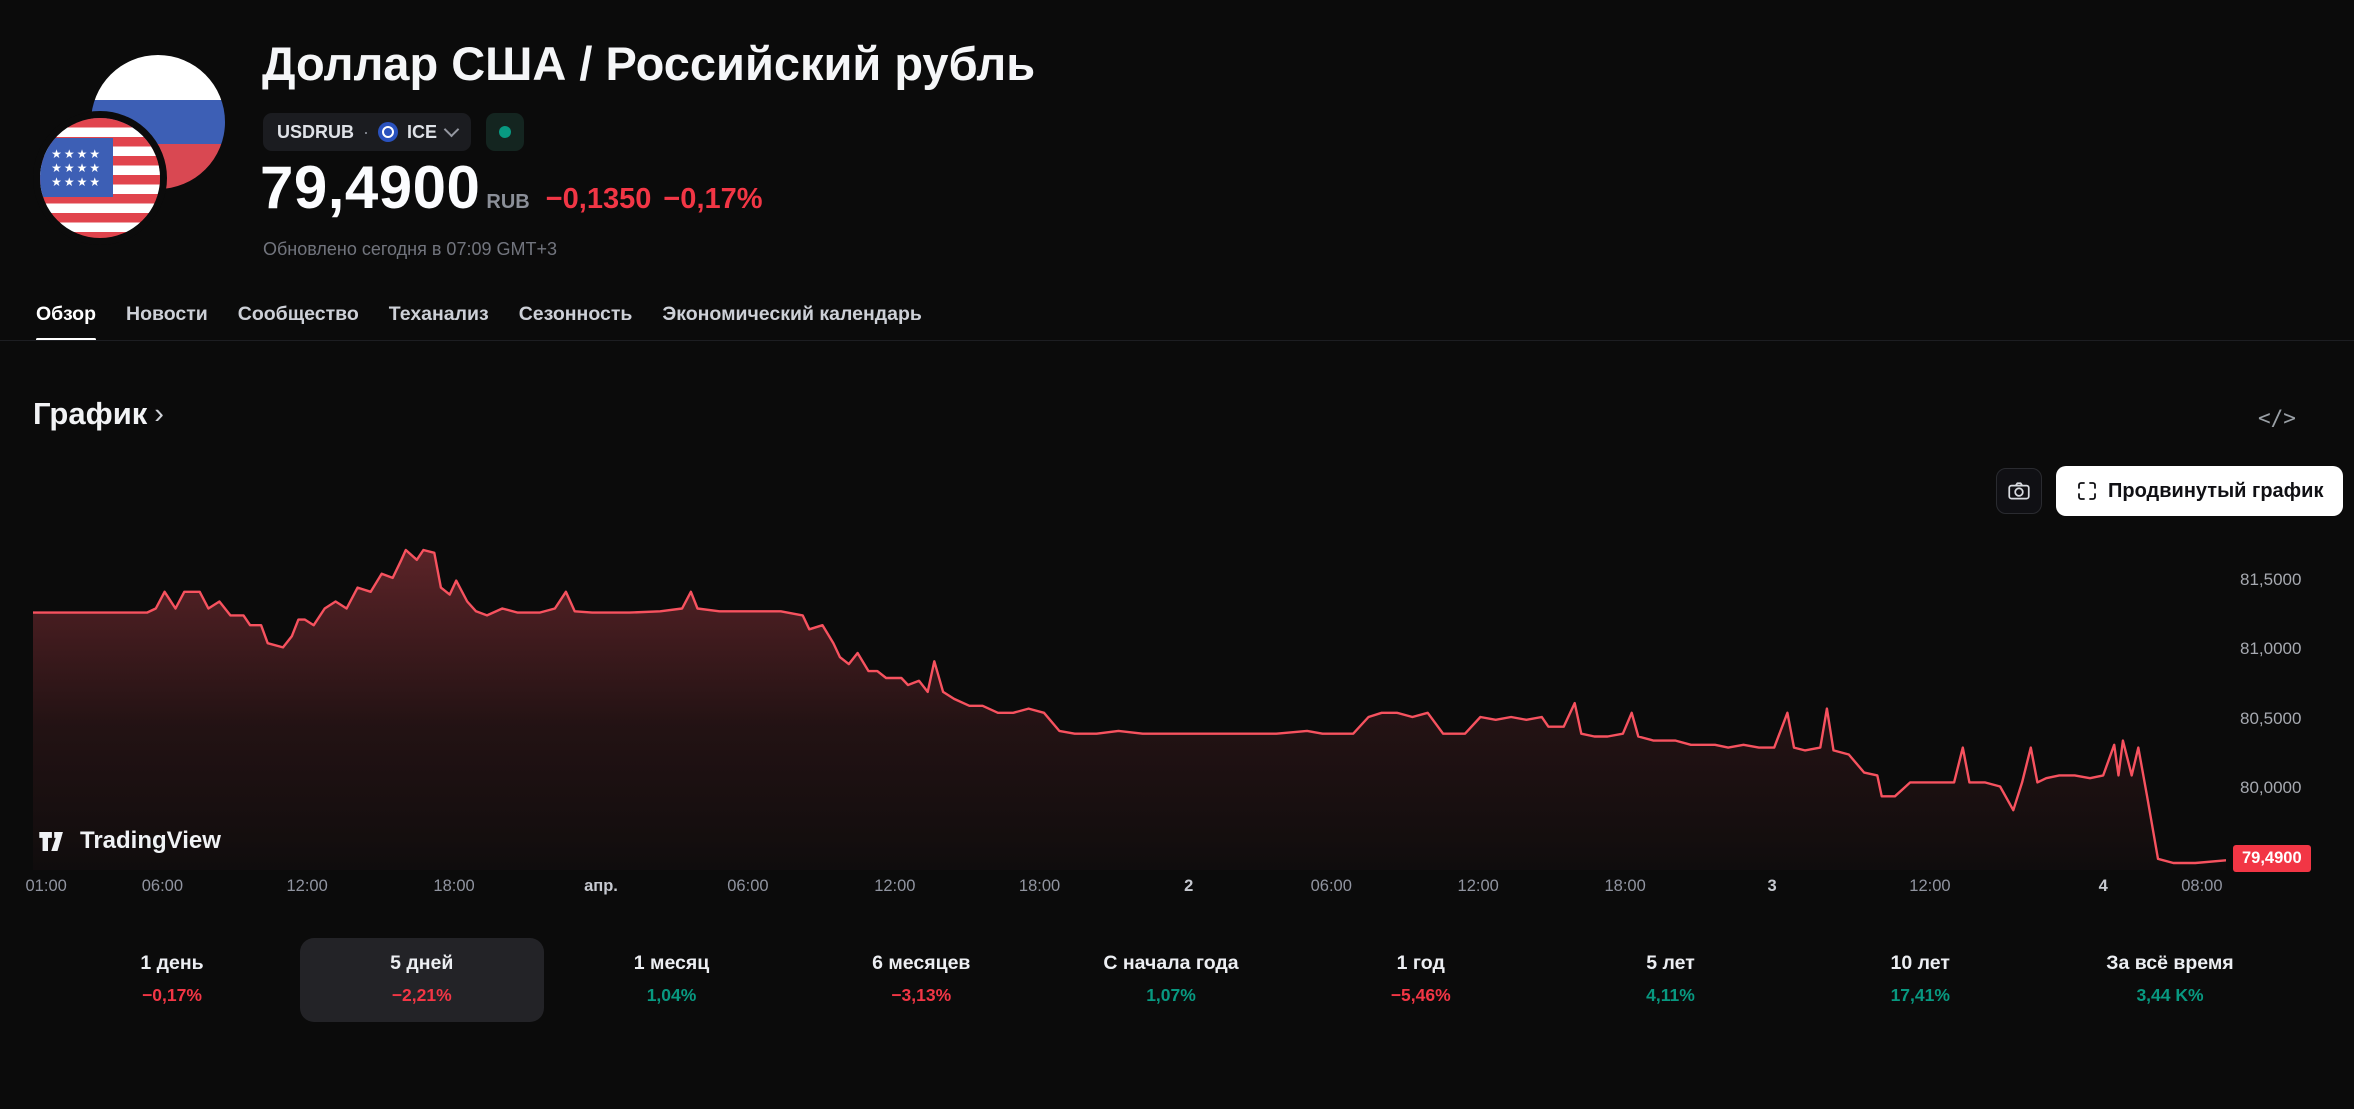 The width and height of the screenshot is (2354, 1109). Describe the element at coordinates (2103, 886) in the screenshot. I see `x-axis-label-14: 4` at that location.